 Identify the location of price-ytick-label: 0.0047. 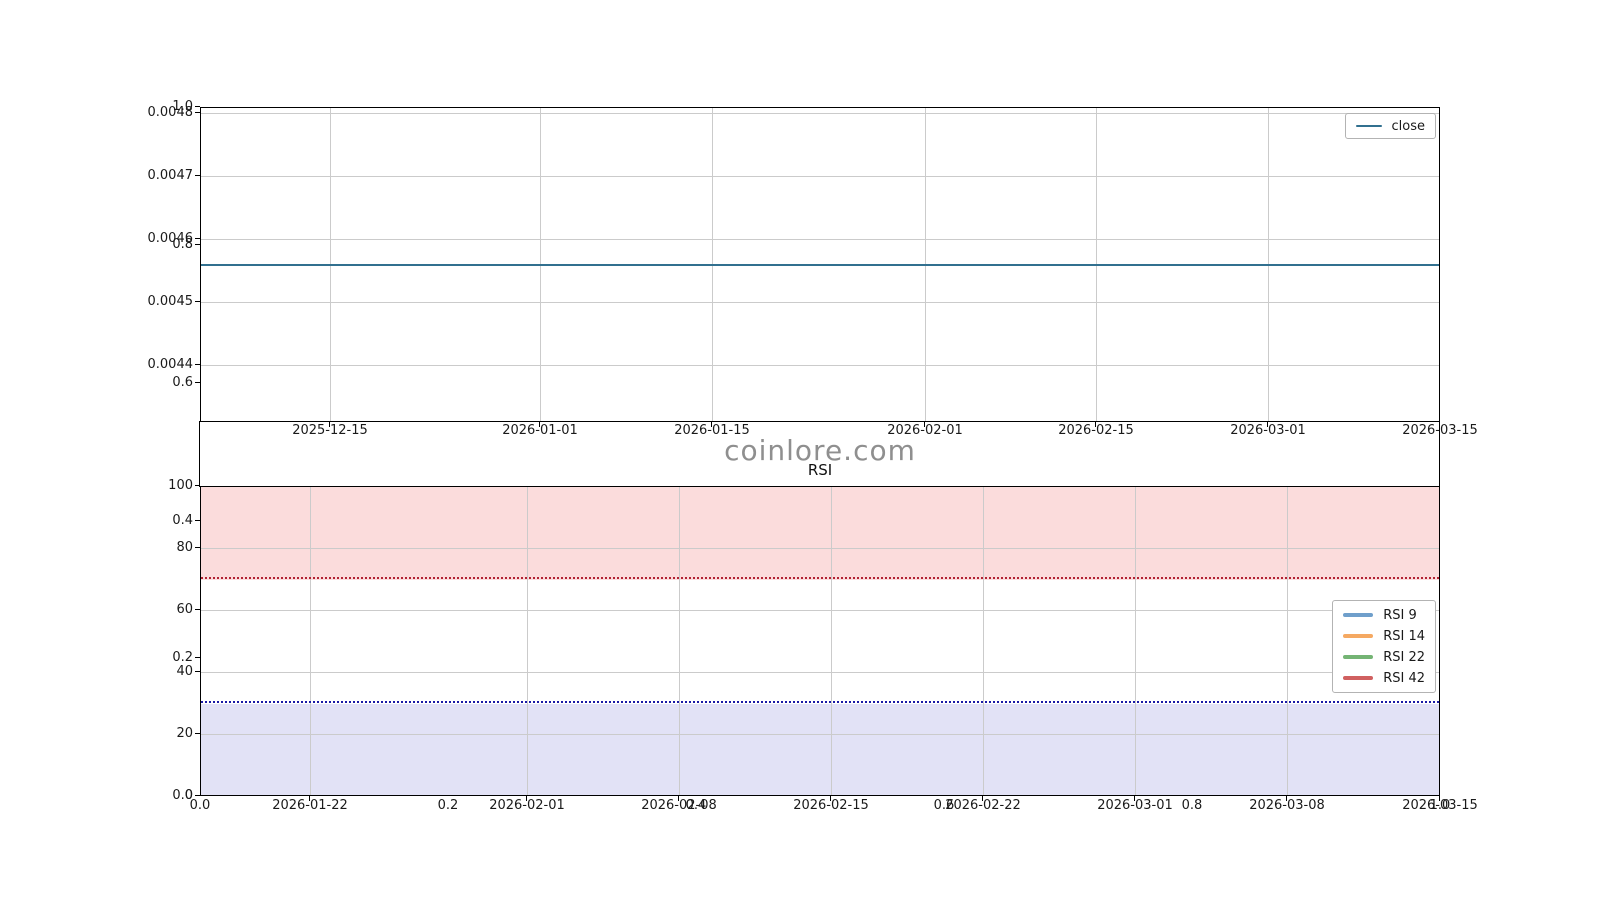
(170, 175).